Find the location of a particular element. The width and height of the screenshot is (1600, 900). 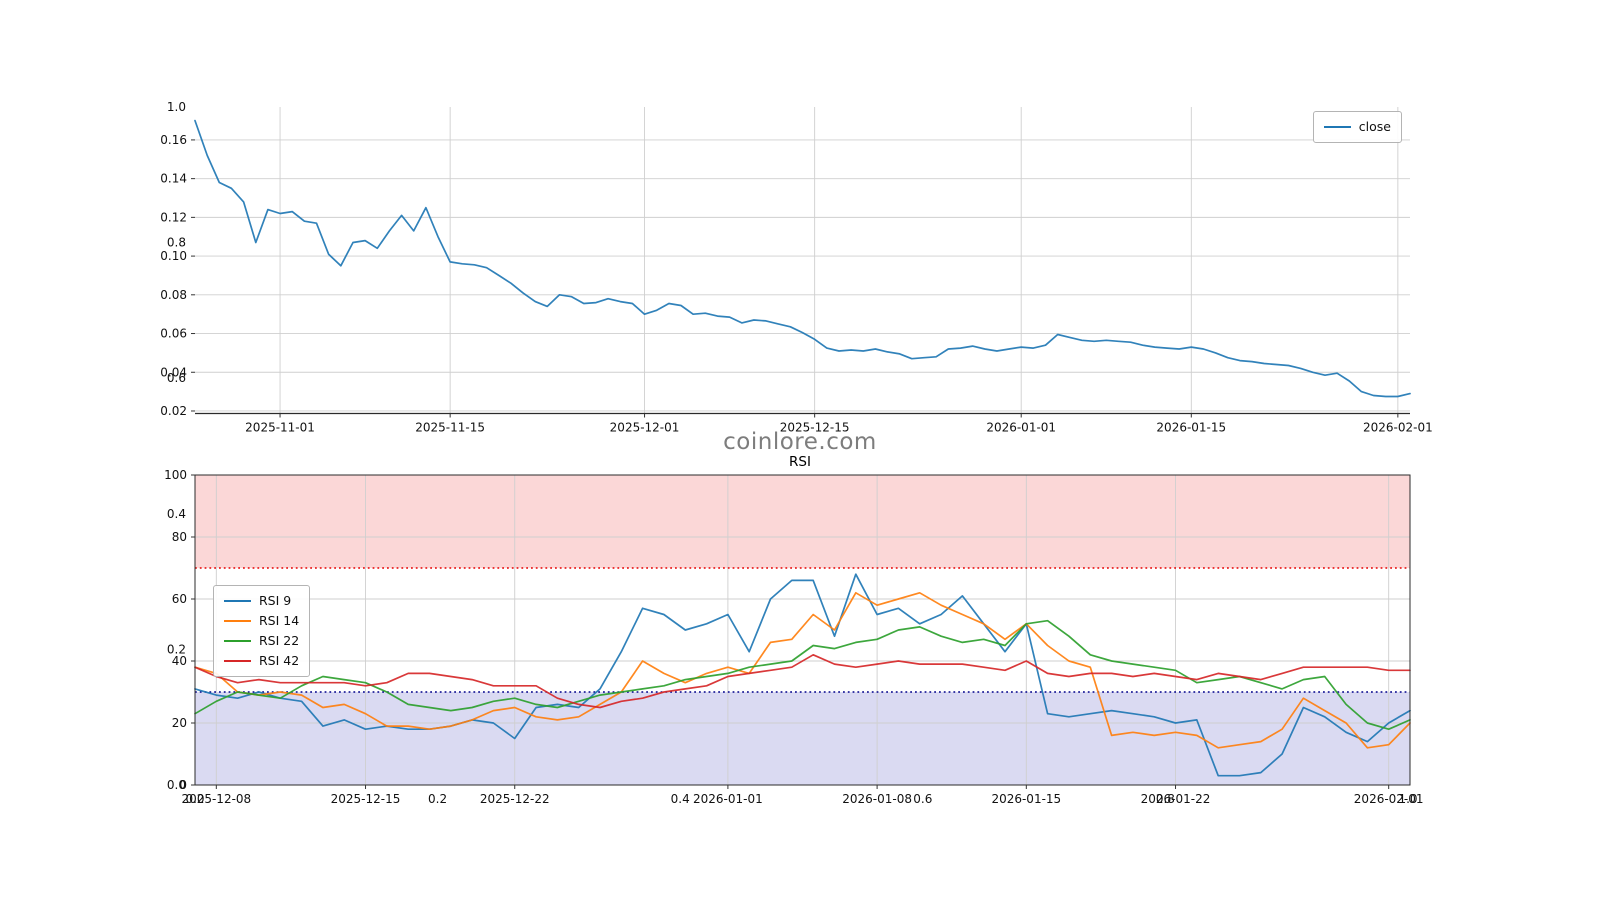

y-tick-label: 60 is located at coordinates (179, 599).